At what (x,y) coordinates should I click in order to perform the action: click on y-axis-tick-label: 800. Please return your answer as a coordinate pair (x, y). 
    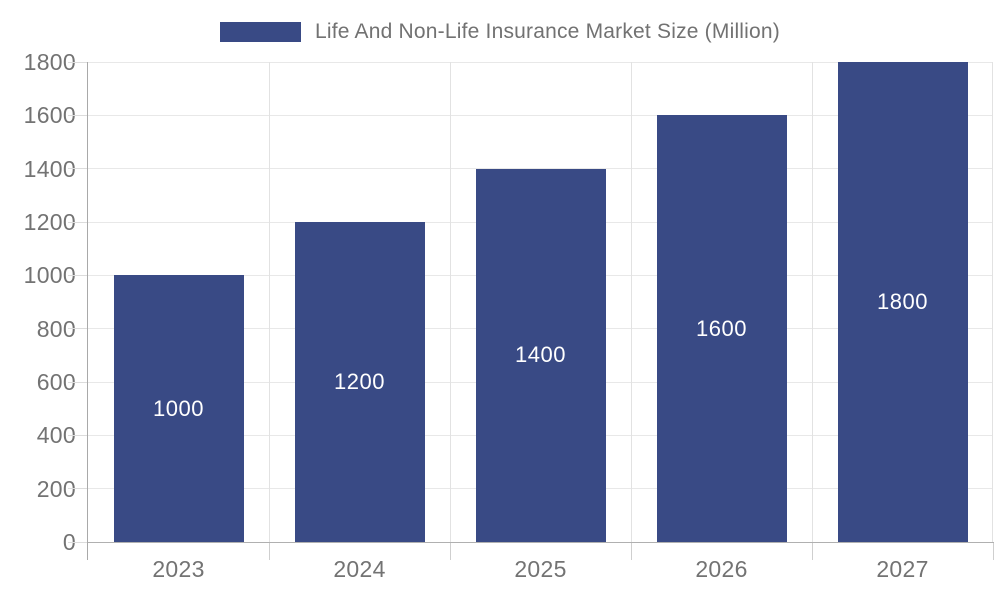
    Looking at the image, I should click on (56, 328).